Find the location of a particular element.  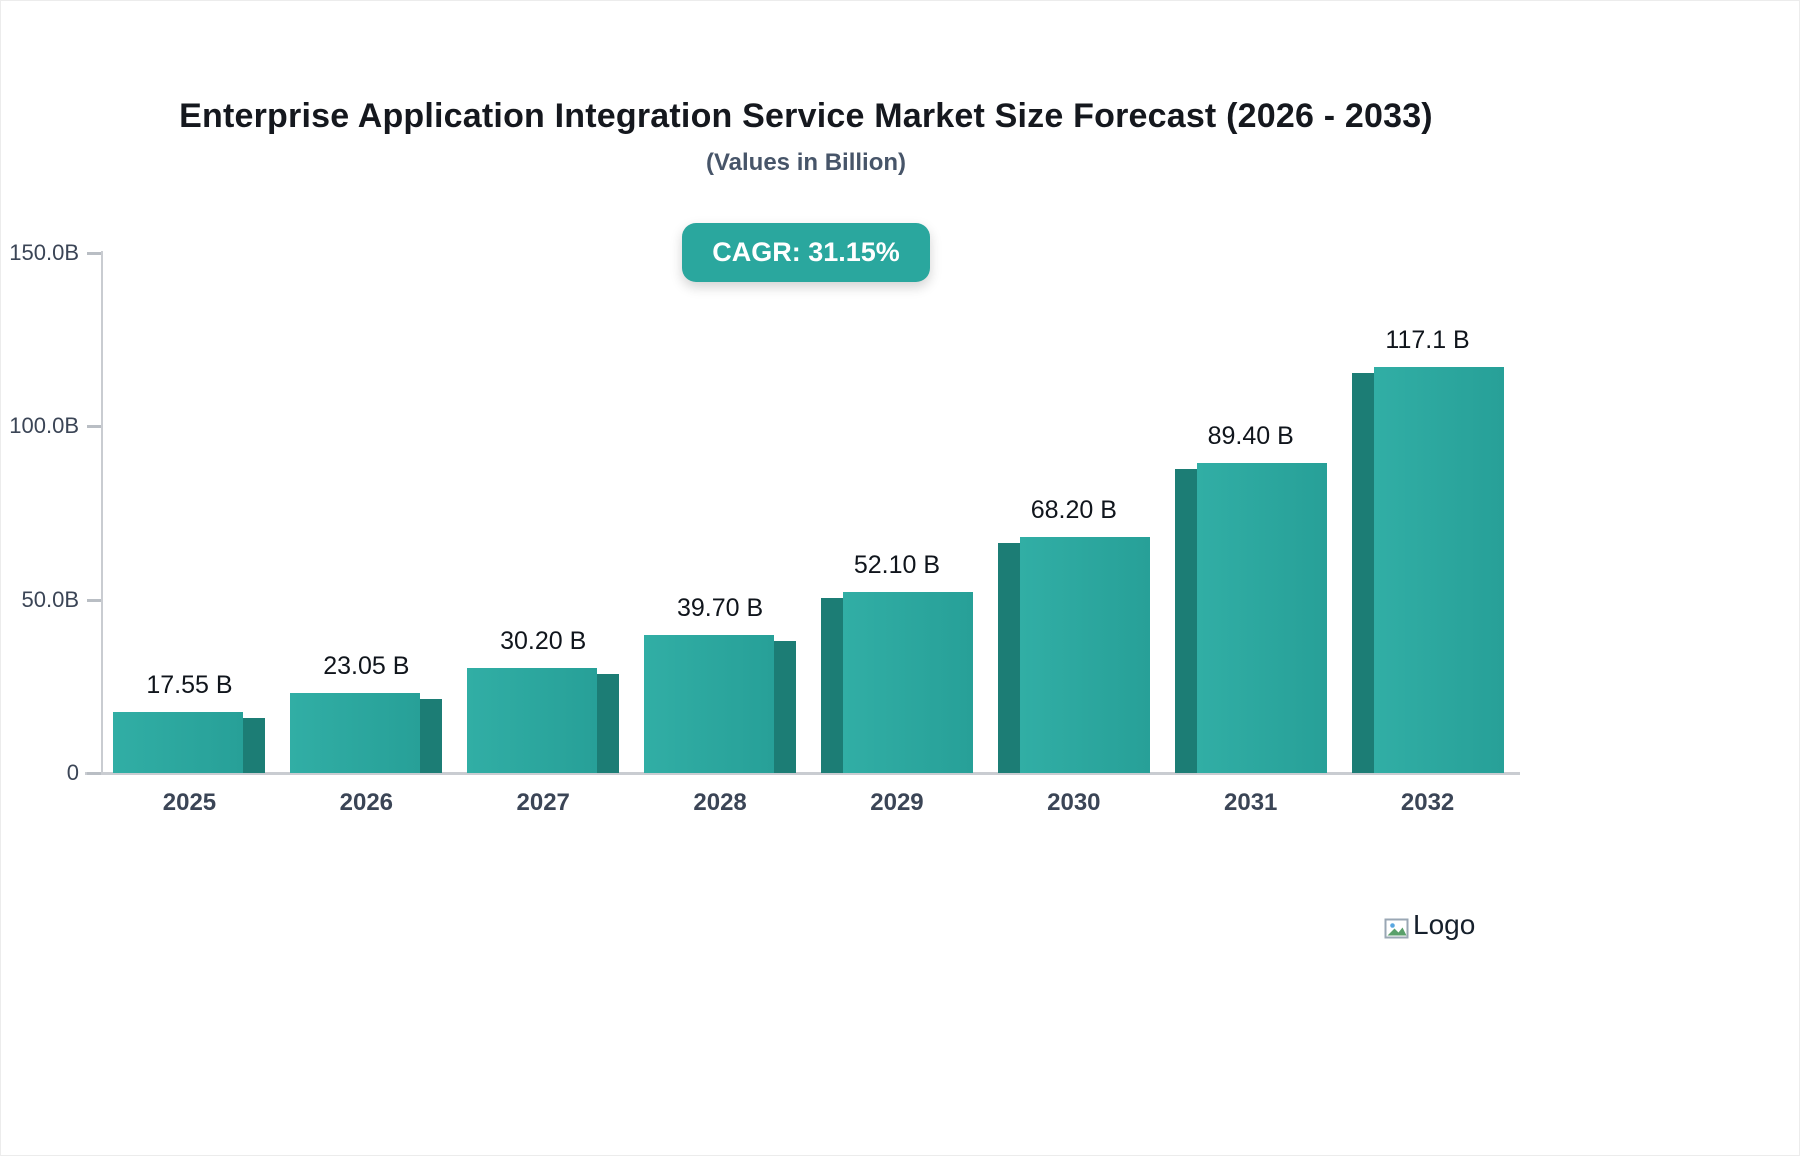

chart-subtitle: (Values in Billion) is located at coordinates (806, 162).